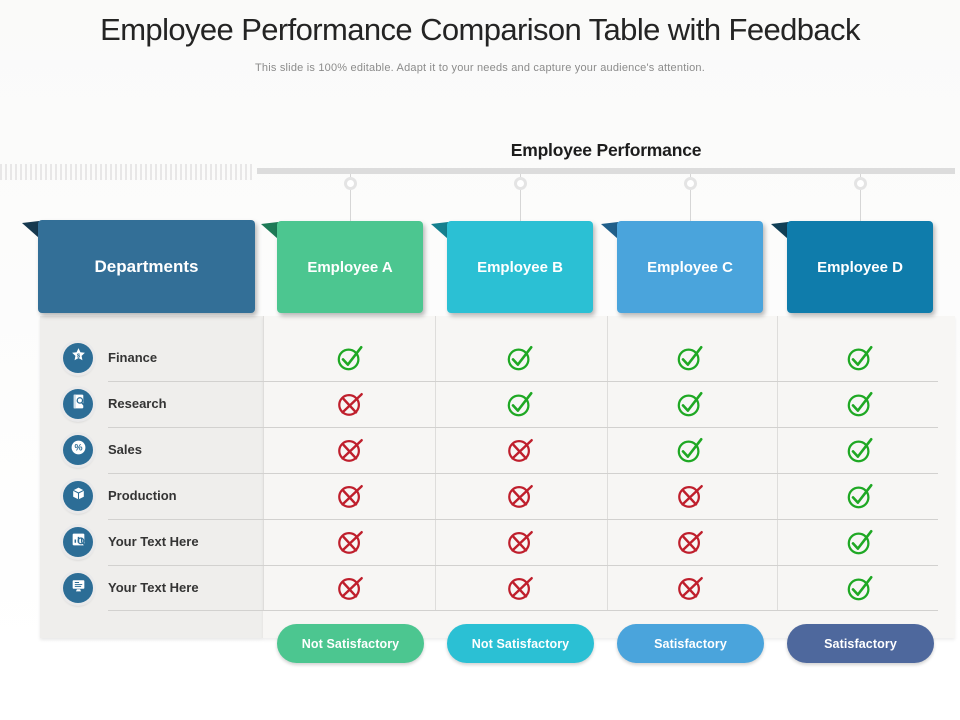 The image size is (960, 720). I want to click on employee-header: Employee C, so click(690, 267).